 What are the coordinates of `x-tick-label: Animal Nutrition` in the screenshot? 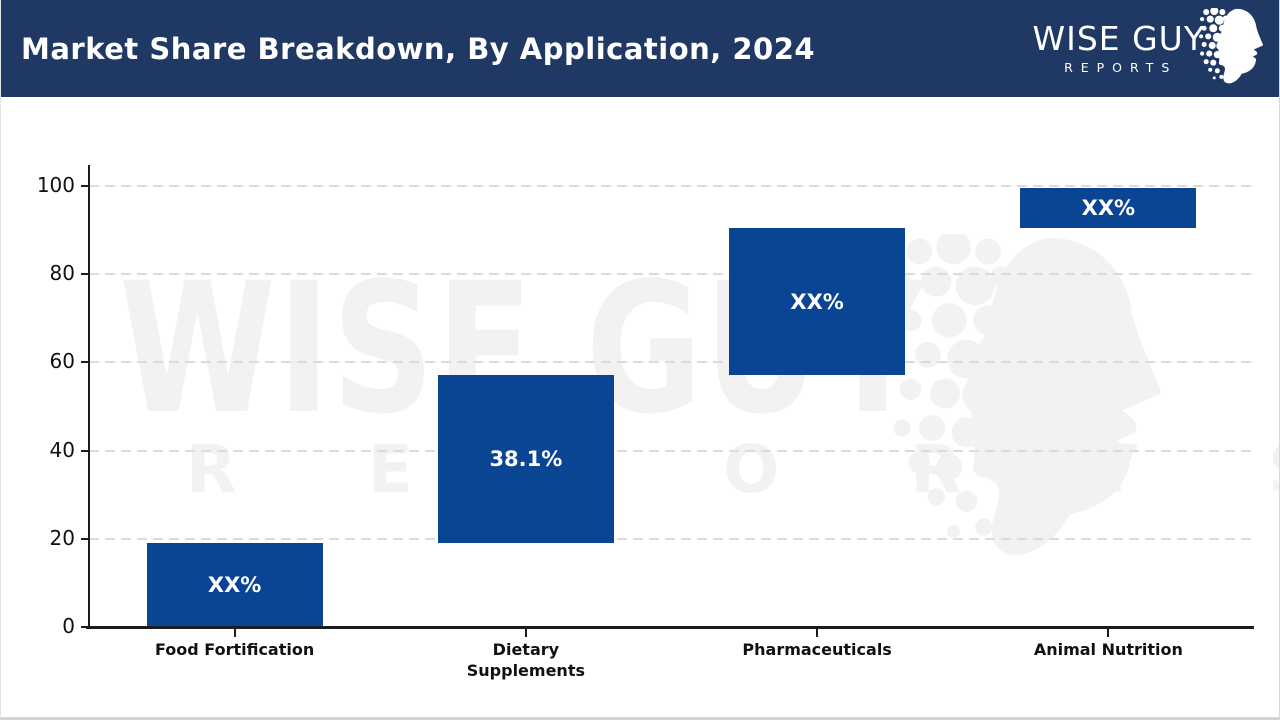 It's located at (1108, 649).